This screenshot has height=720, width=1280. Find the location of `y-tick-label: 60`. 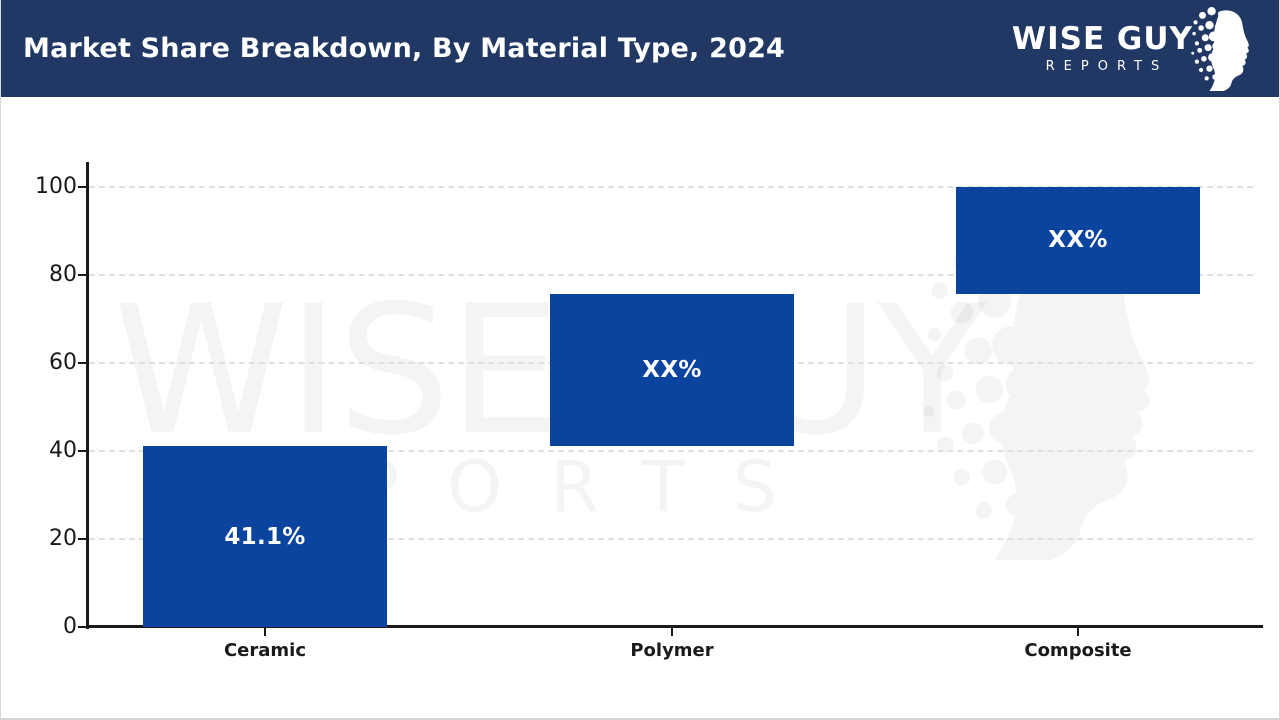

y-tick-label: 60 is located at coordinates (63, 362).